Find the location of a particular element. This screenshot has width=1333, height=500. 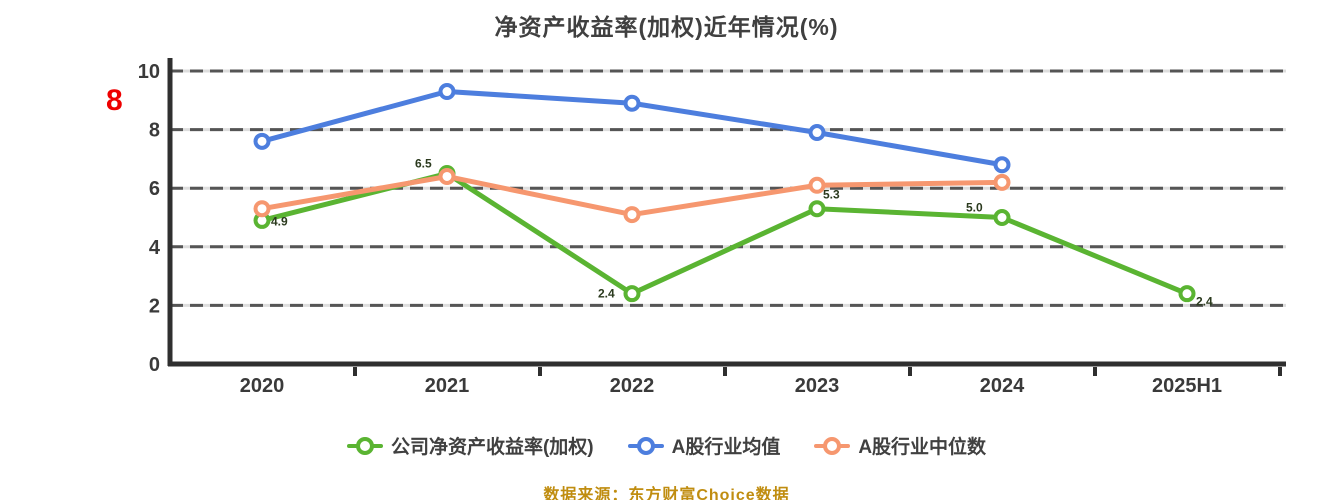

legend-label: 公司净资产收益率(加权) is located at coordinates (492, 447).